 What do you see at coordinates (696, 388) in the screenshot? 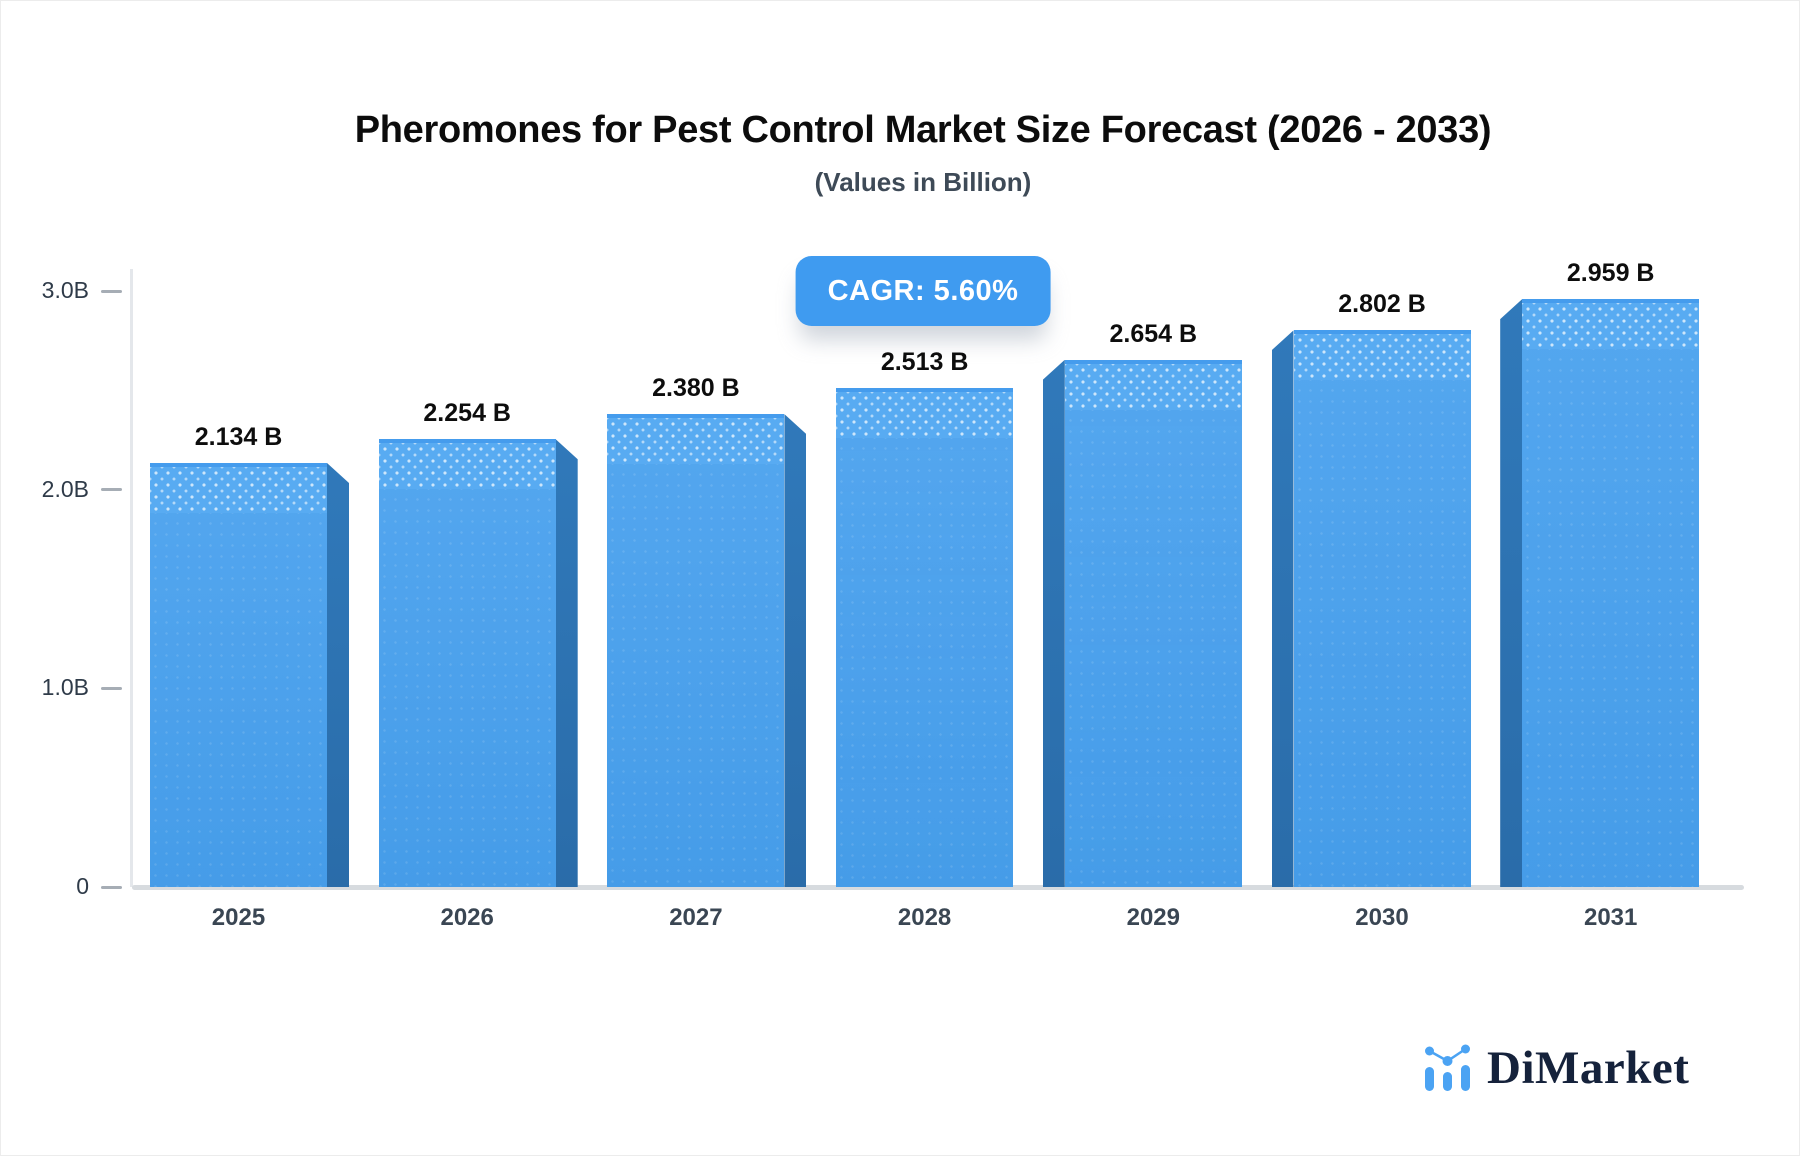
I see `bar-value-label: 2.380 B` at bounding box center [696, 388].